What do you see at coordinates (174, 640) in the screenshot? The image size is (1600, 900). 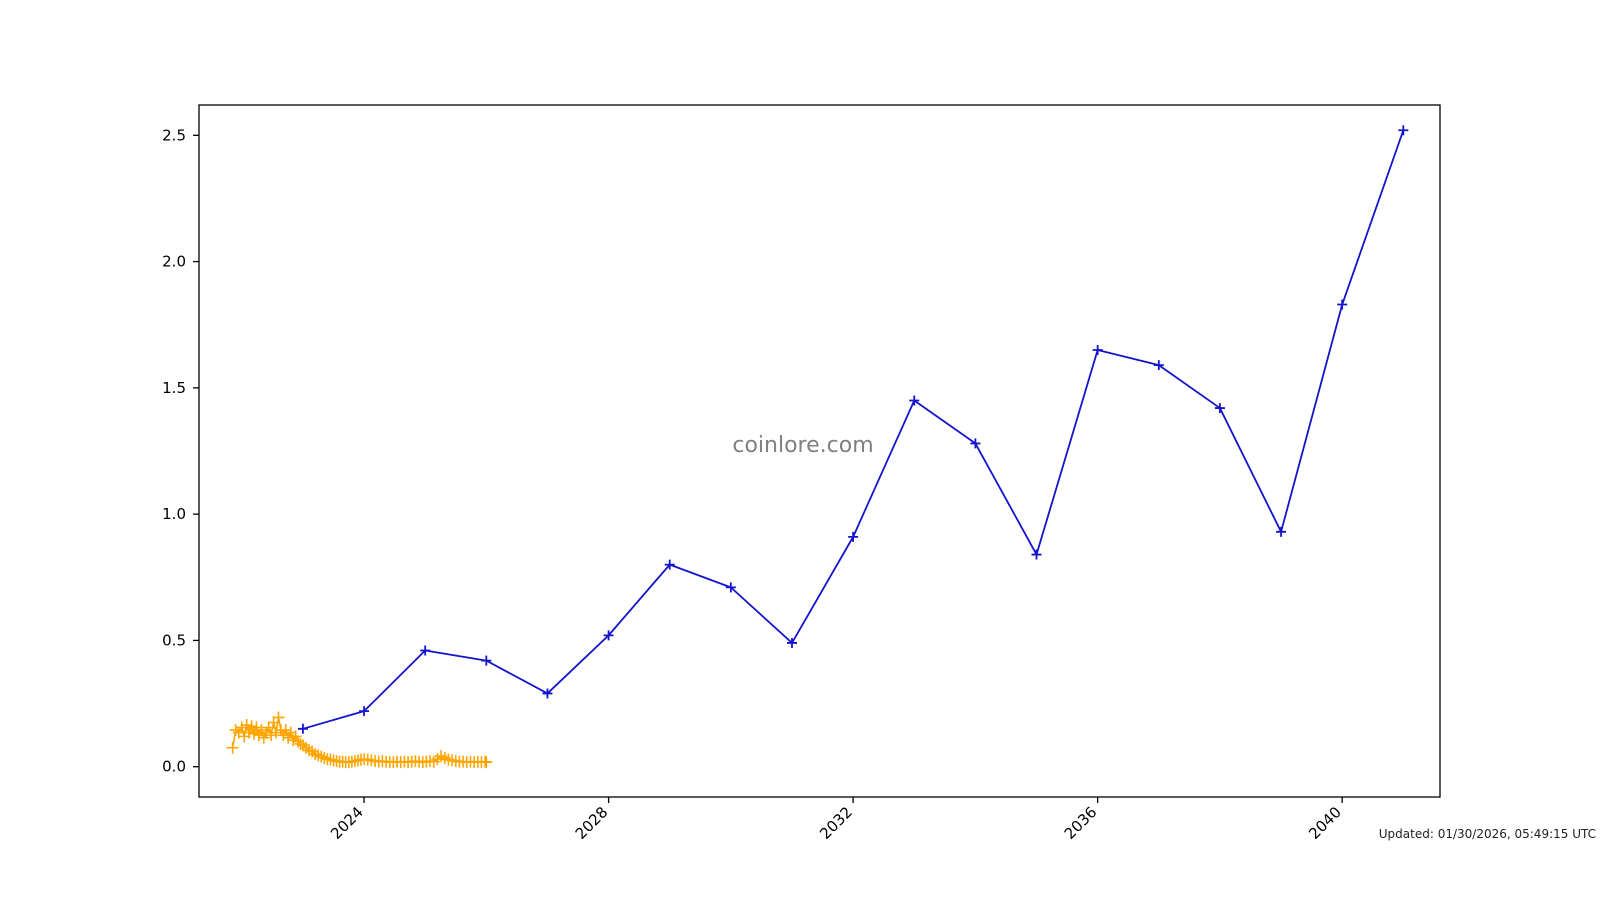 I see `y-tick-label: 0.5` at bounding box center [174, 640].